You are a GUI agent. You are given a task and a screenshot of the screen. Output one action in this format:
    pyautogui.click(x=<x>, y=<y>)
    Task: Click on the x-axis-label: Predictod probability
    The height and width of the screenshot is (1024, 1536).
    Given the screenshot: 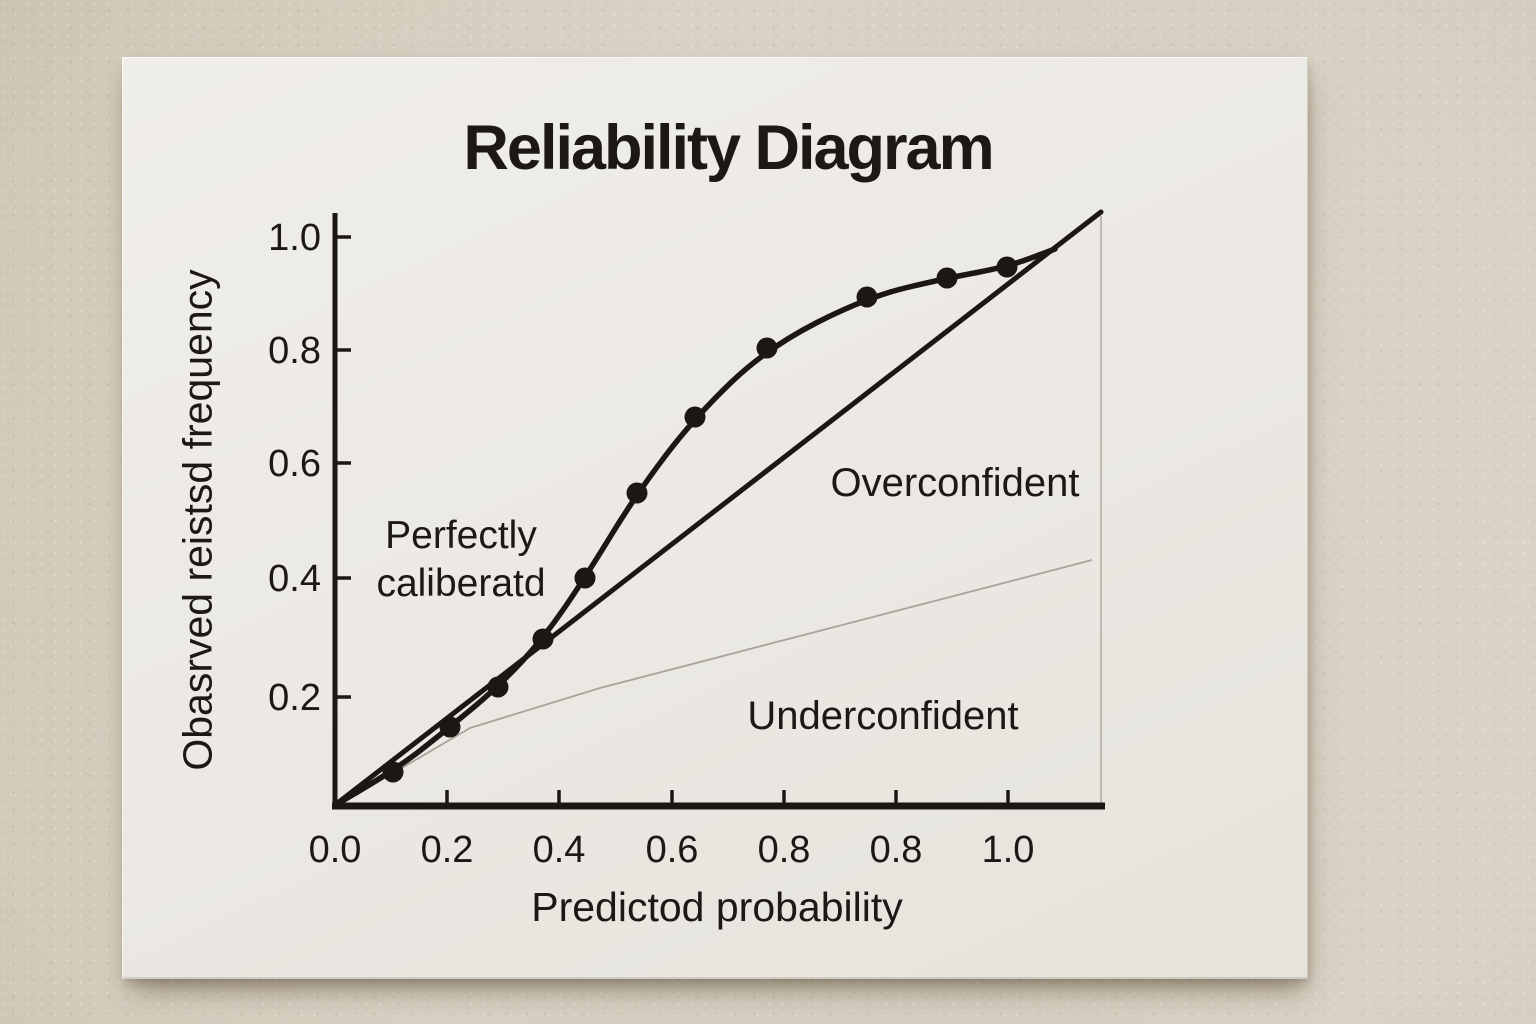 What is the action you would take?
    pyautogui.click(x=717, y=907)
    